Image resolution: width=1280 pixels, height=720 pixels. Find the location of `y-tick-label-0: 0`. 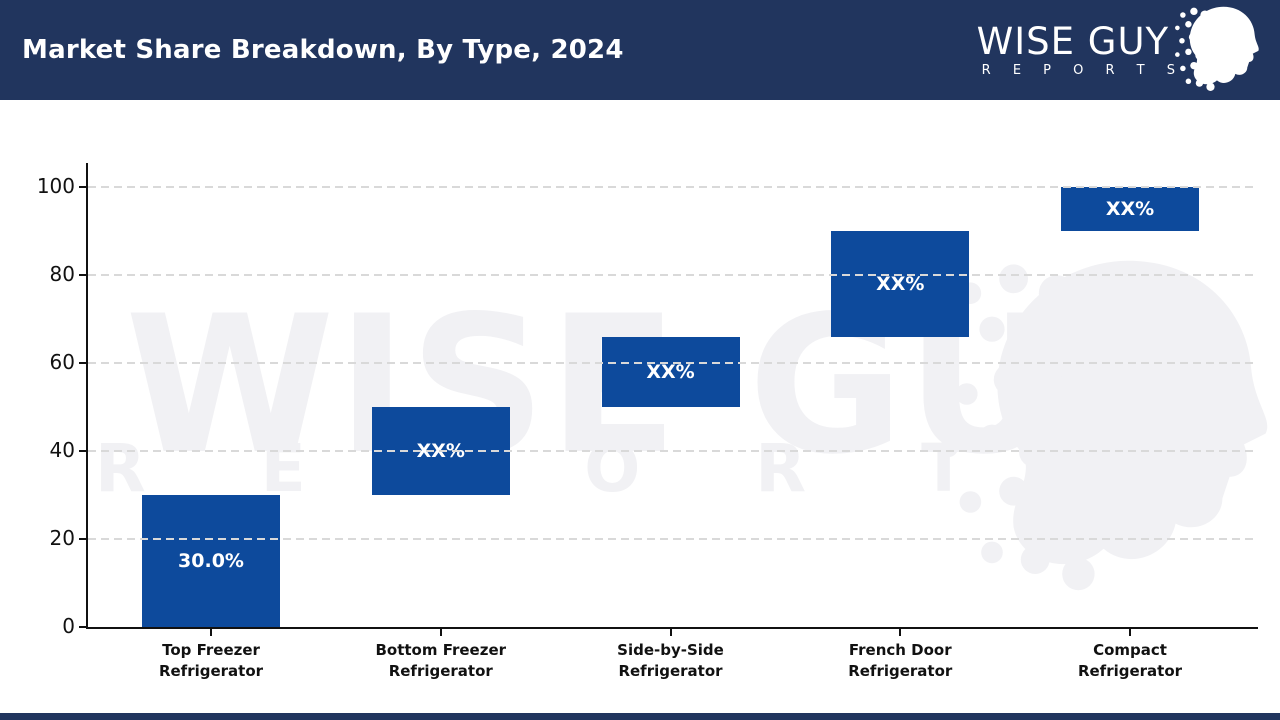

y-tick-label-0: 0 is located at coordinates (68, 626).